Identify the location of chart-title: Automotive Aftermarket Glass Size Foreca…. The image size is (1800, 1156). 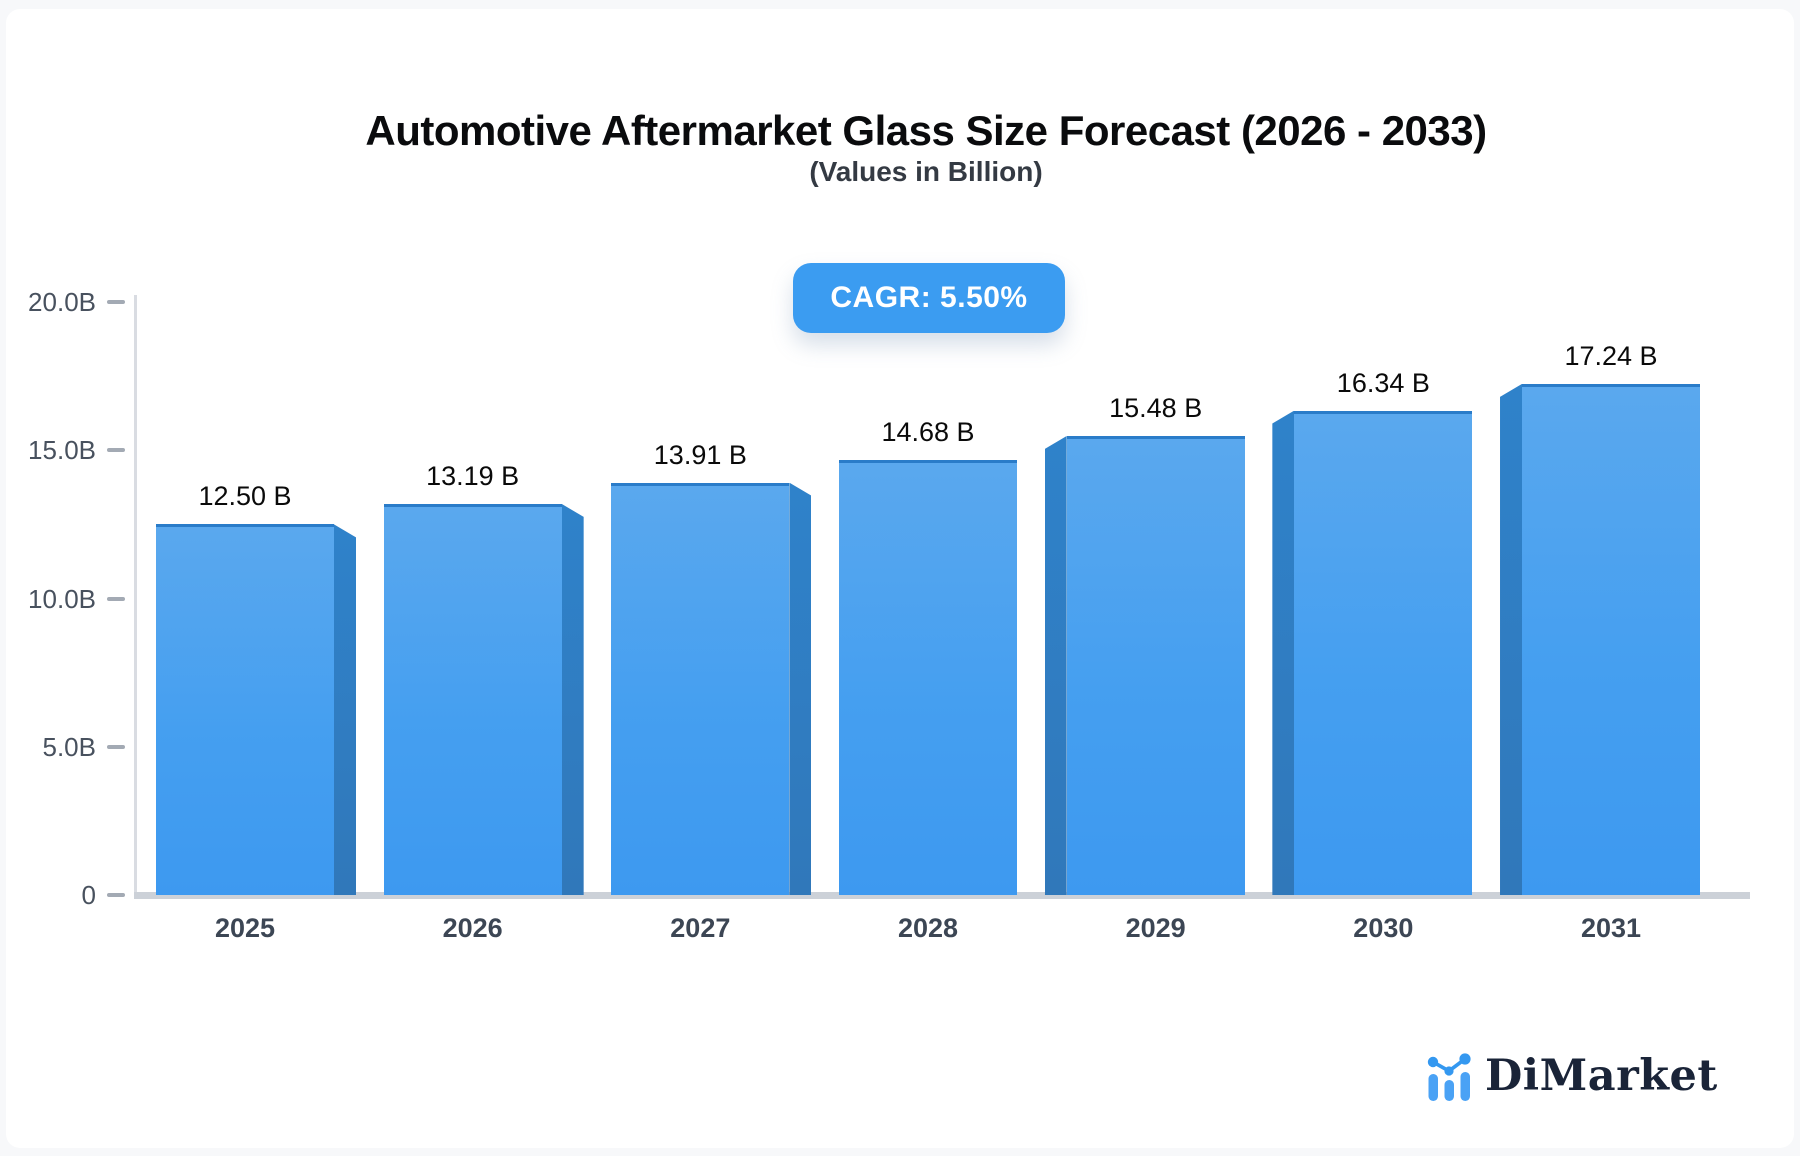
(926, 130).